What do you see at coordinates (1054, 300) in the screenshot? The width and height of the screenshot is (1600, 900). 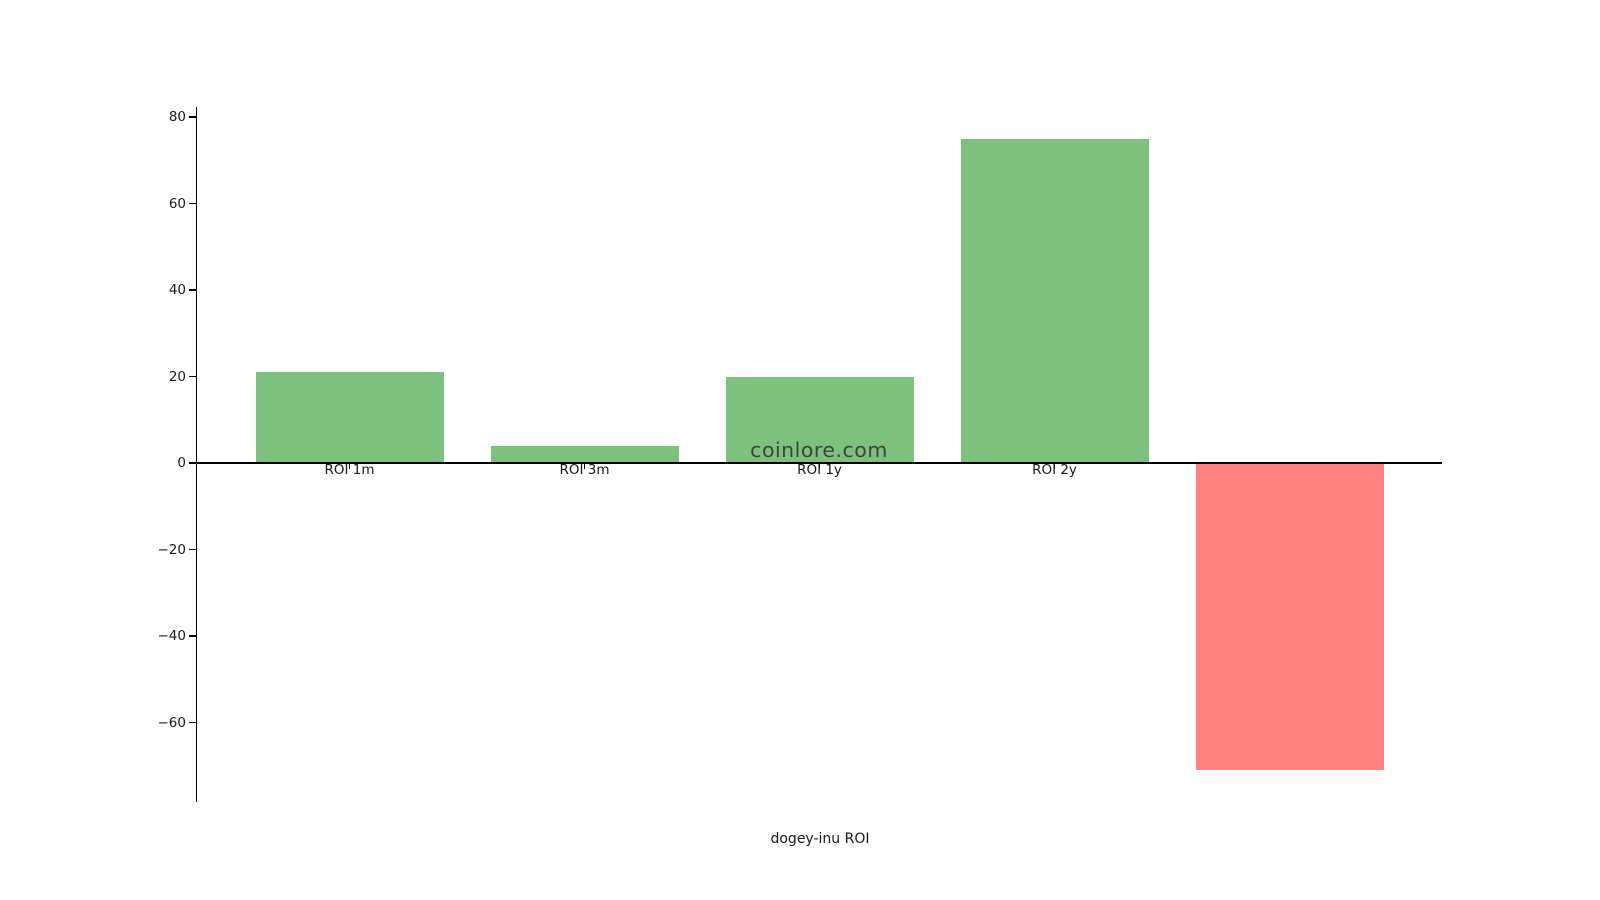 I see `bar-roi-2y` at bounding box center [1054, 300].